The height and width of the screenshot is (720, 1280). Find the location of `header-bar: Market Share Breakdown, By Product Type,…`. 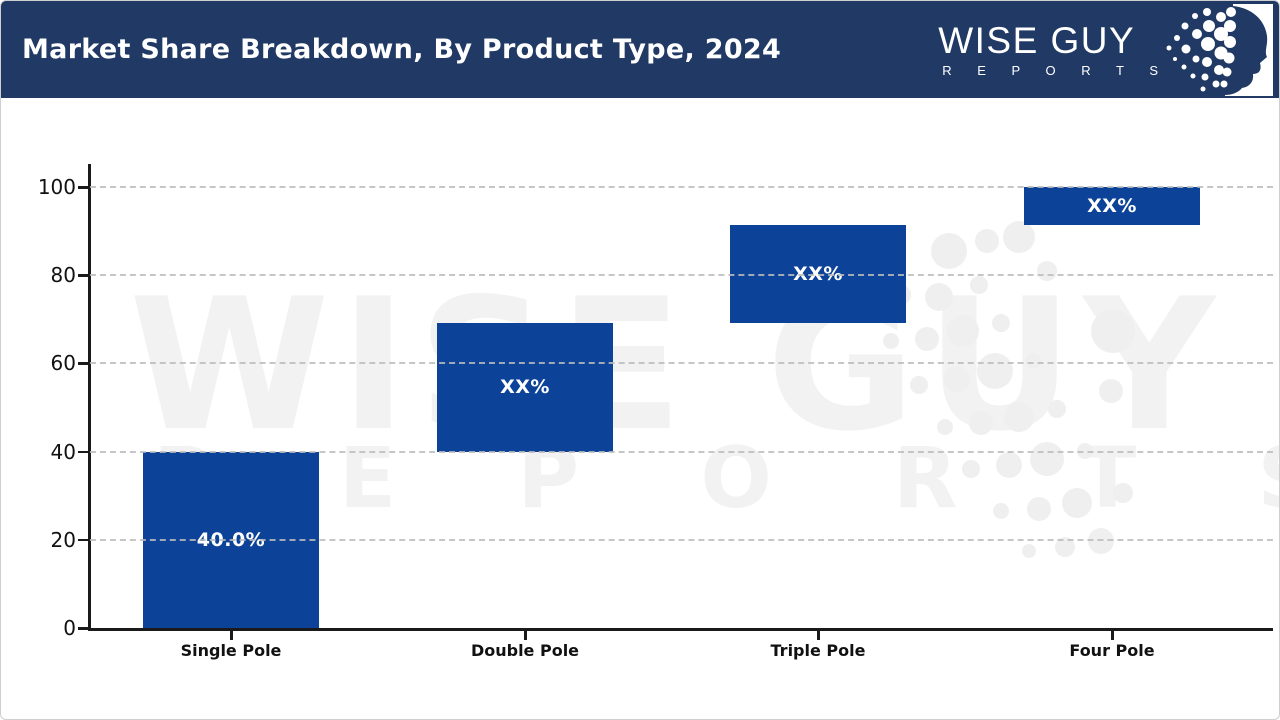

header-bar: Market Share Breakdown, By Product Type,… is located at coordinates (640, 49).